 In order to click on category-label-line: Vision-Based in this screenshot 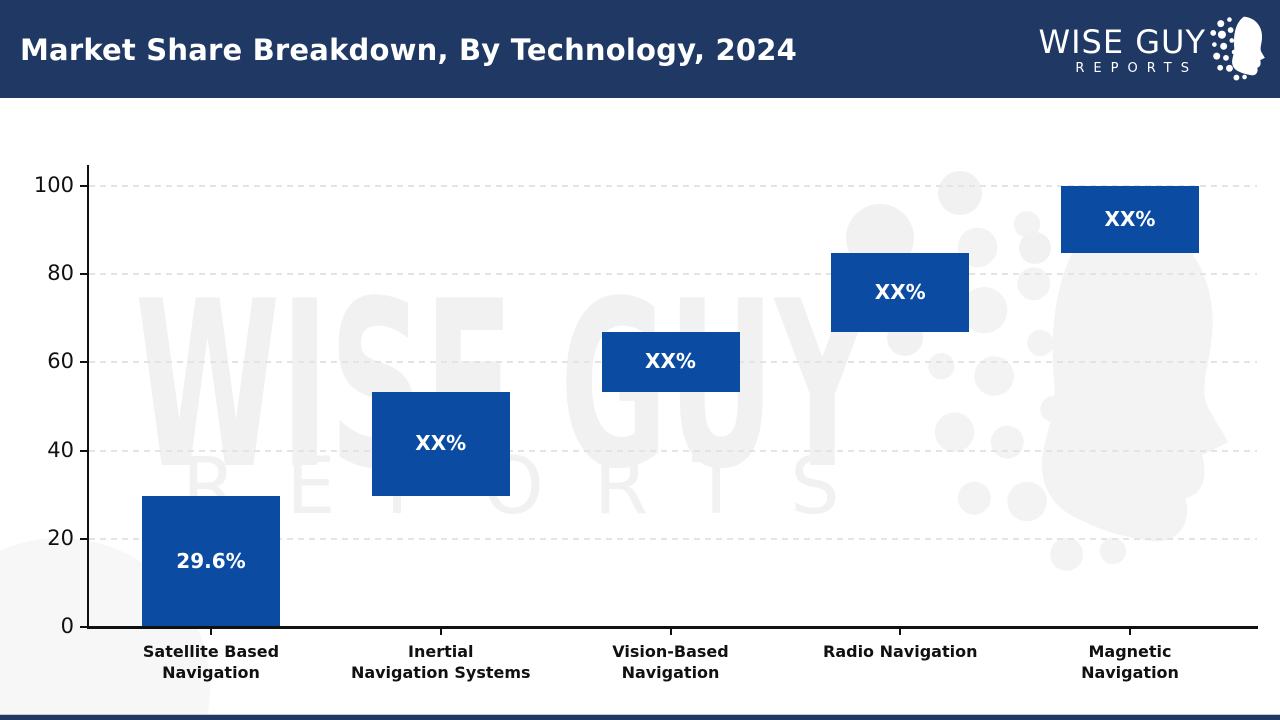, I will do `click(670, 651)`.